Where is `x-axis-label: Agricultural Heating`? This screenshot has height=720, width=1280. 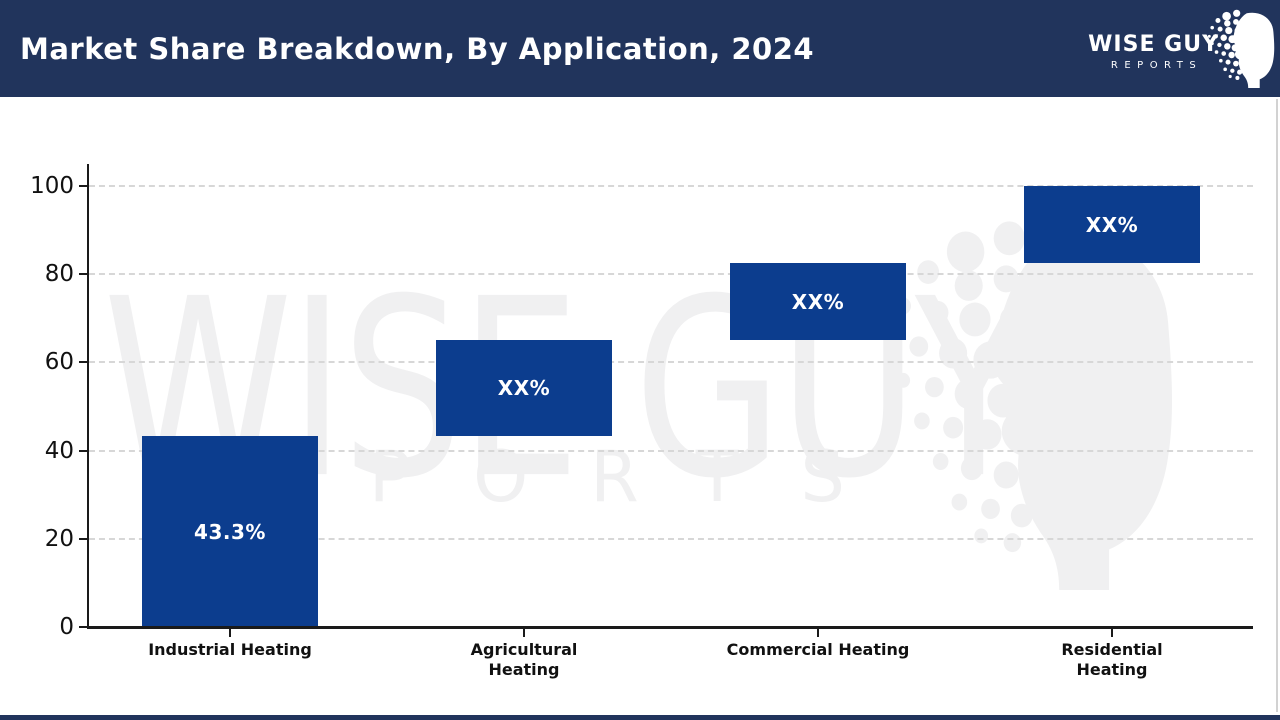 x-axis-label: Agricultural Heating is located at coordinates (524, 659).